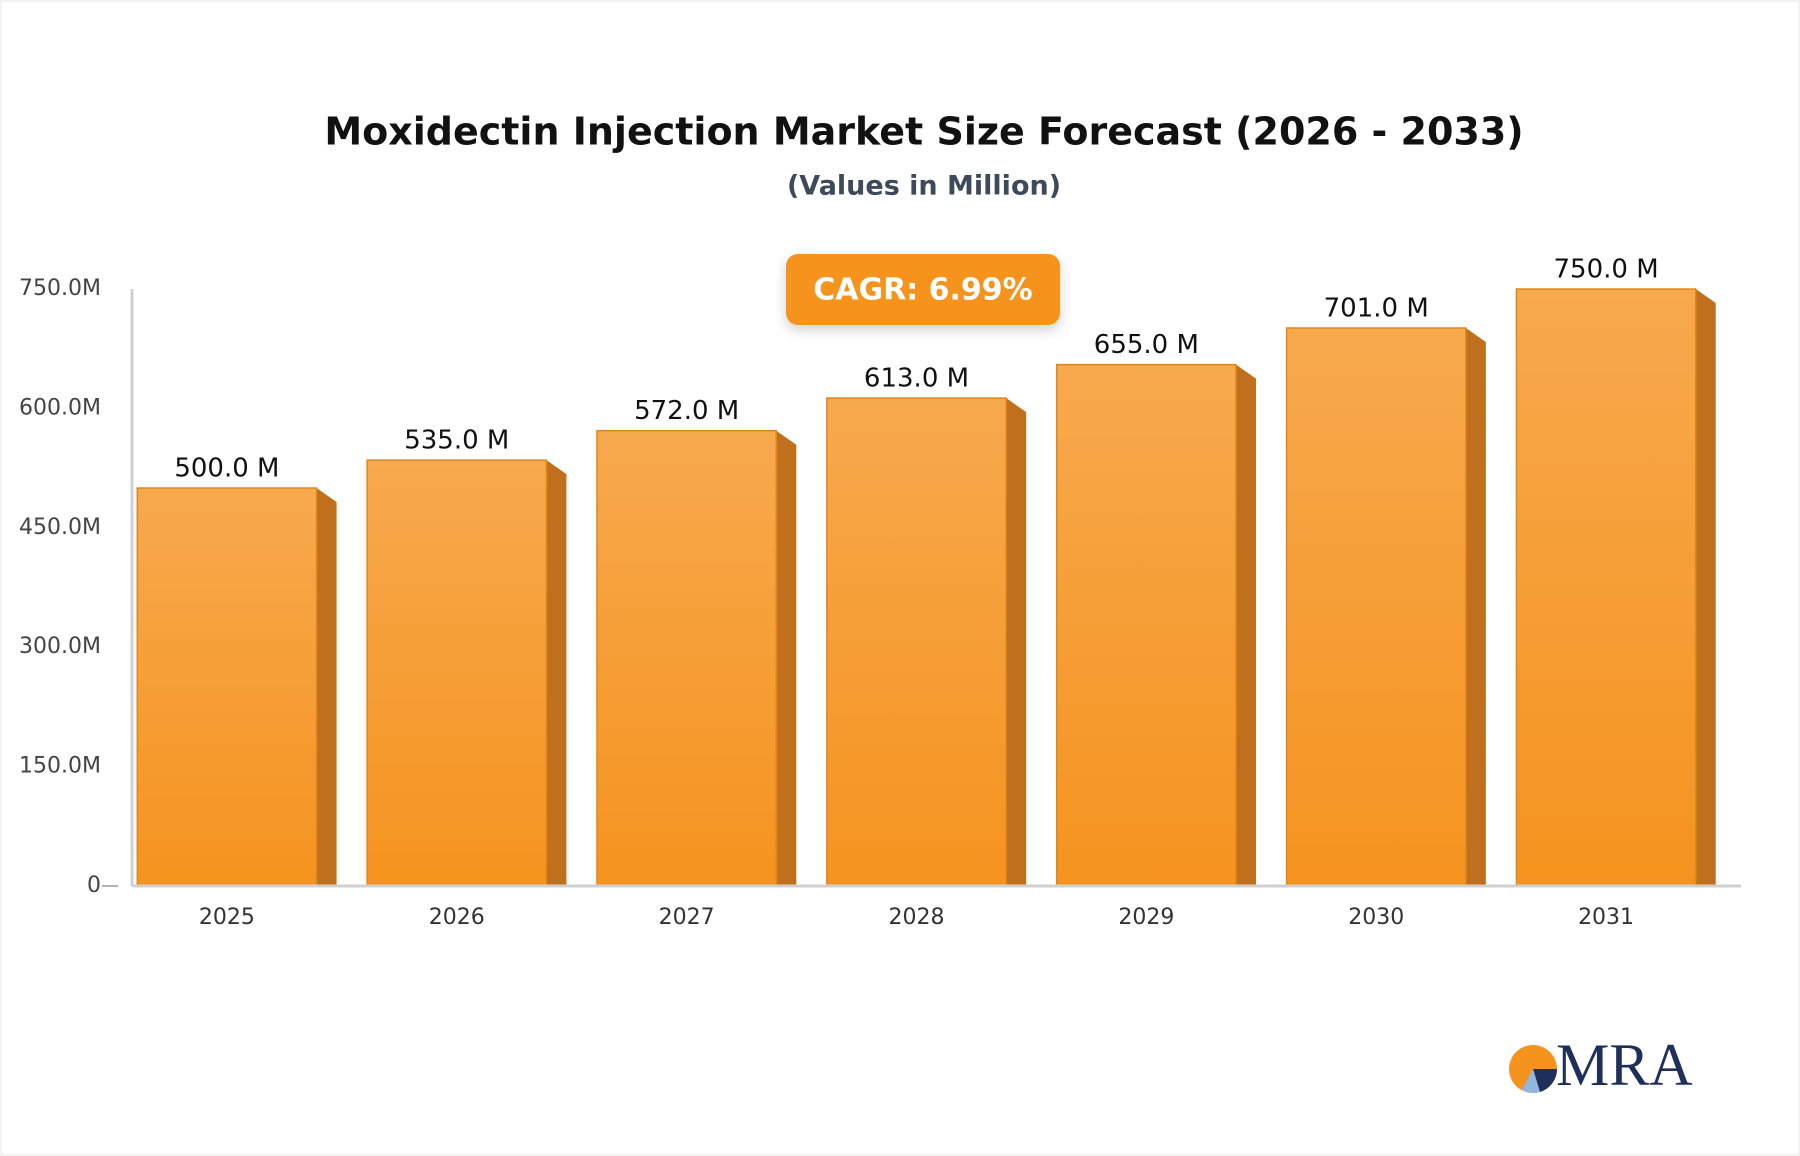  What do you see at coordinates (687, 917) in the screenshot?
I see `x-tick-label: 2027` at bounding box center [687, 917].